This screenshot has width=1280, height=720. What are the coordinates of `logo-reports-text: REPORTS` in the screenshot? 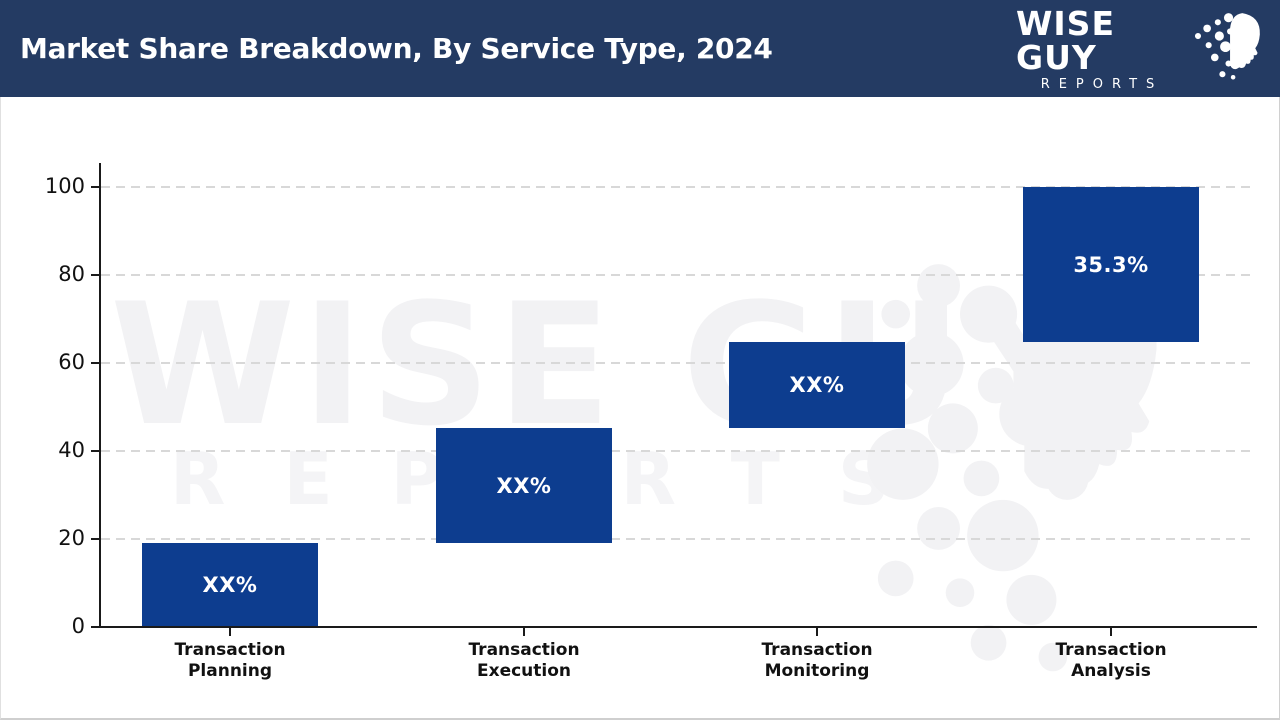 It's located at (1102, 84).